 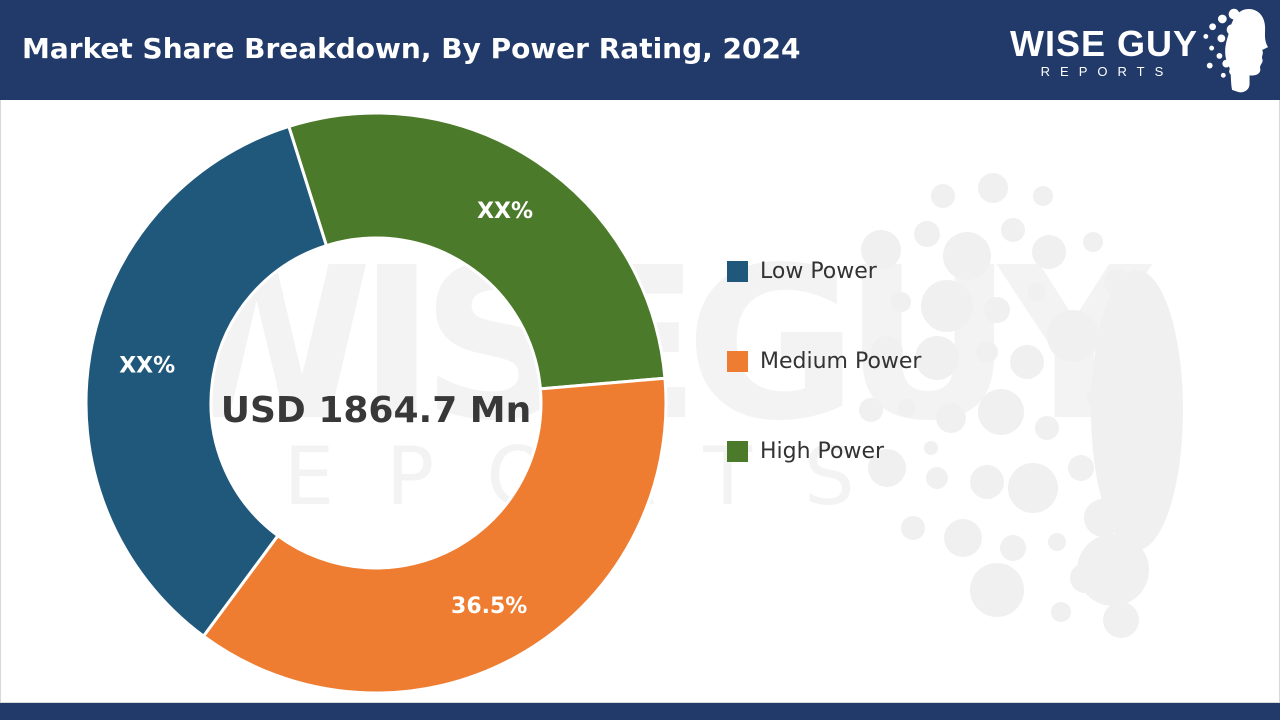 I want to click on legend-item-low-power: Low Power, so click(x=824, y=271).